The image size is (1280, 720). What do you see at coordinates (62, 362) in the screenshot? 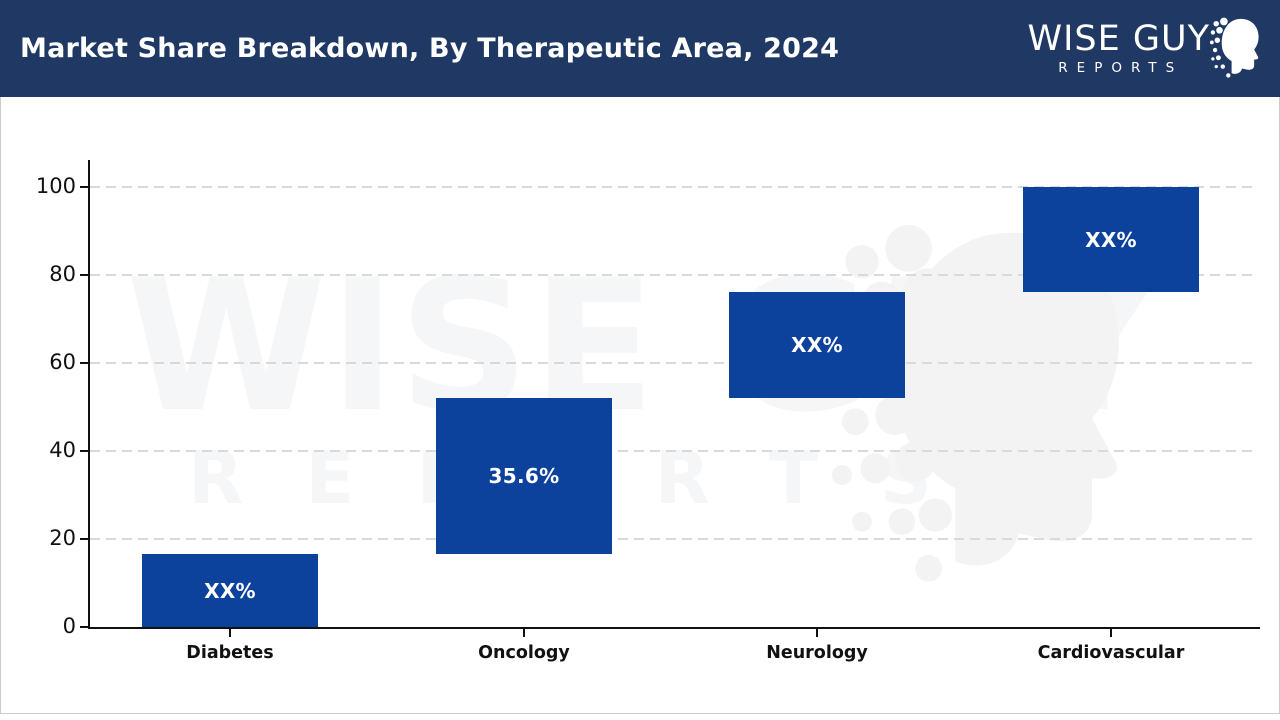
I see `y-tick-label: 60` at bounding box center [62, 362].